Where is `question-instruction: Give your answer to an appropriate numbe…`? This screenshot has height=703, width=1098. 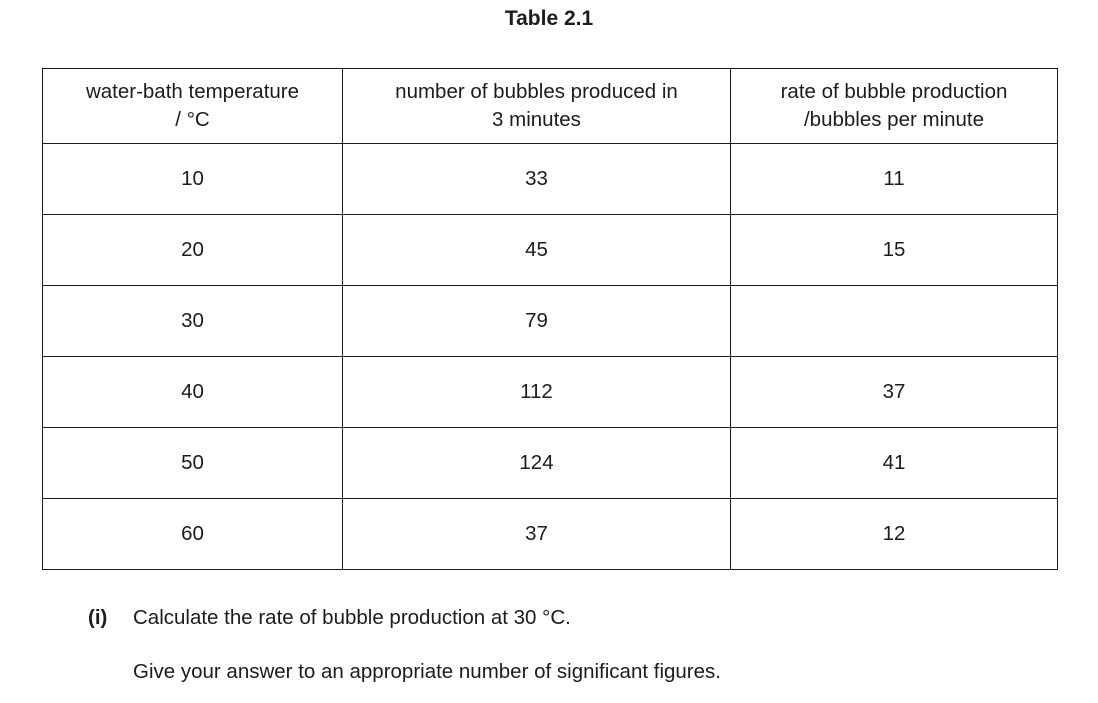 question-instruction: Give your answer to an appropriate numbe… is located at coordinates (427, 671).